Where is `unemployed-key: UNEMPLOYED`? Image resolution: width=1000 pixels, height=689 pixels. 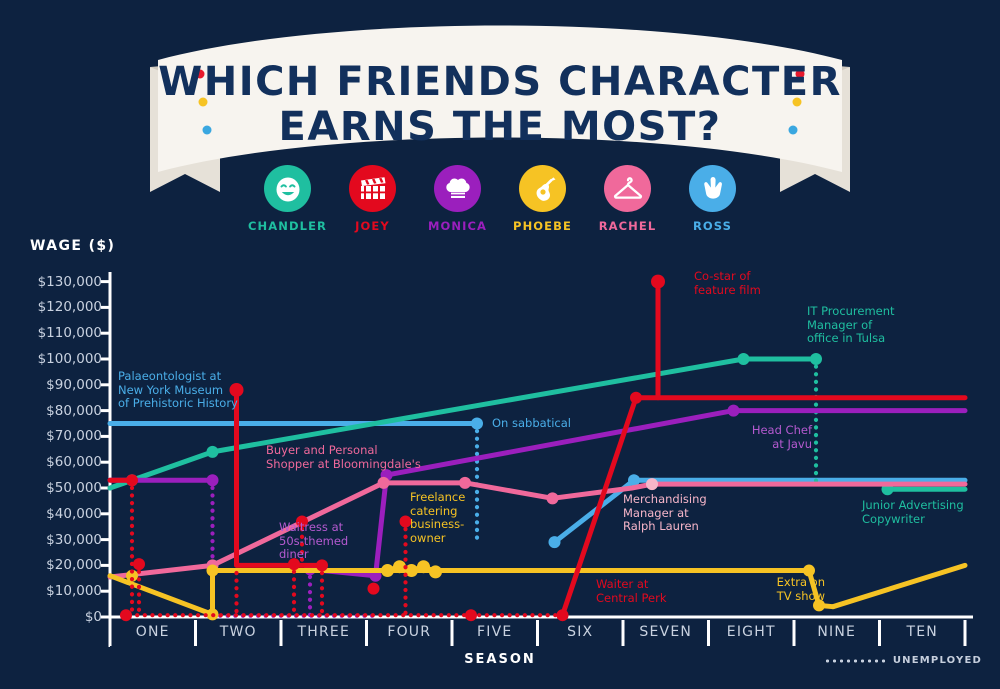
unemployed-key: UNEMPLOYED is located at coordinates (902, 660).